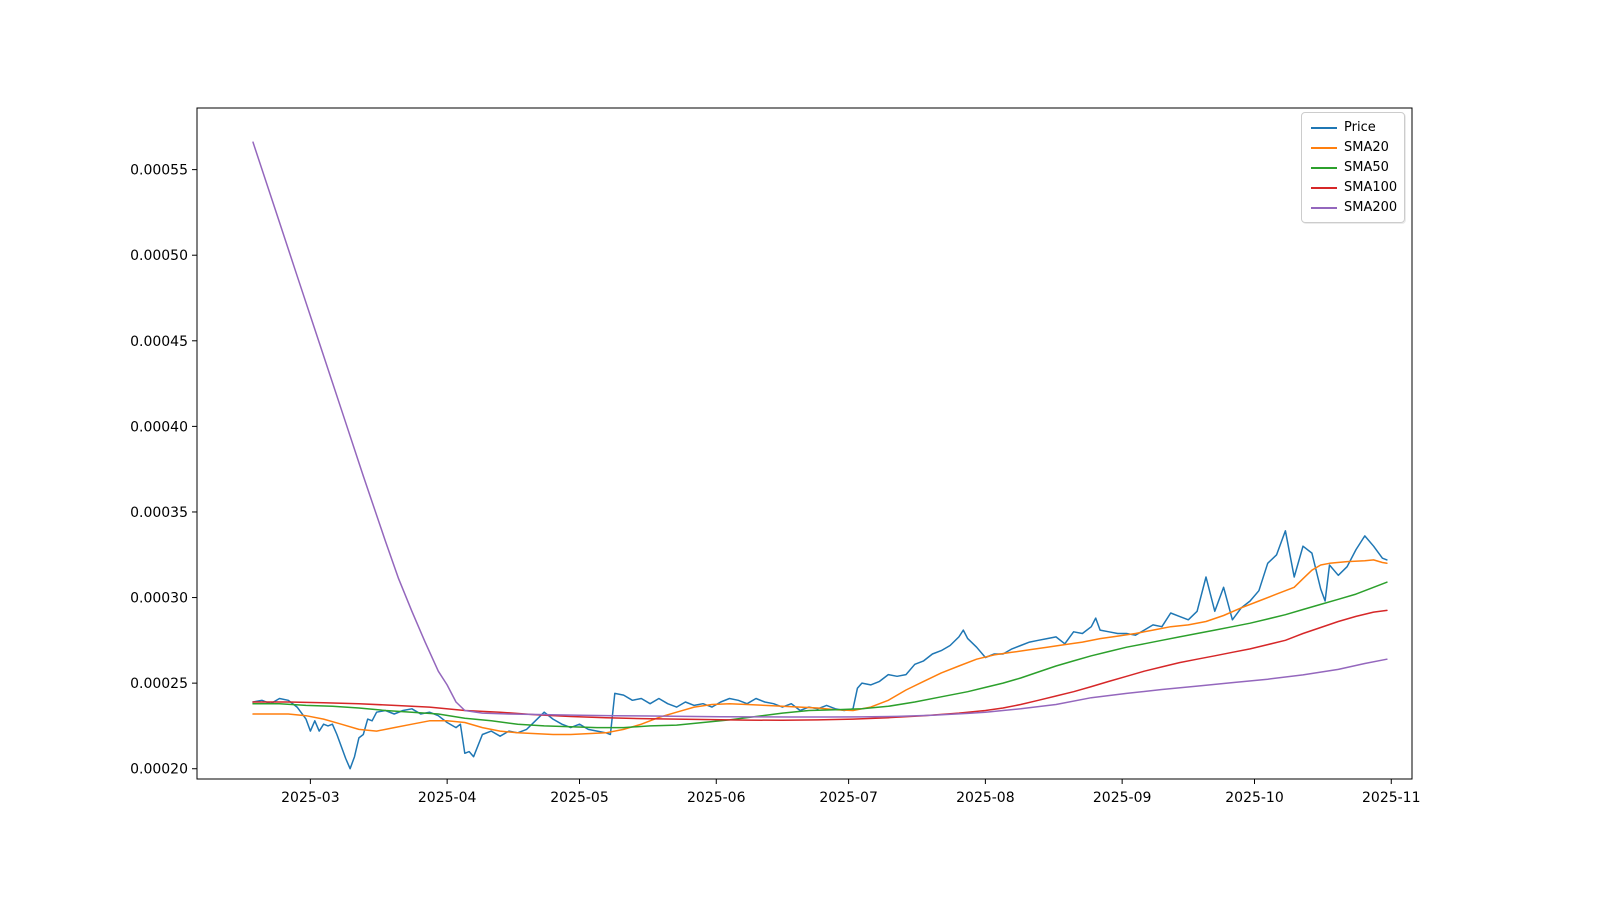 The image size is (1600, 900). I want to click on legend-label-sma100: SMA100, so click(1371, 187).